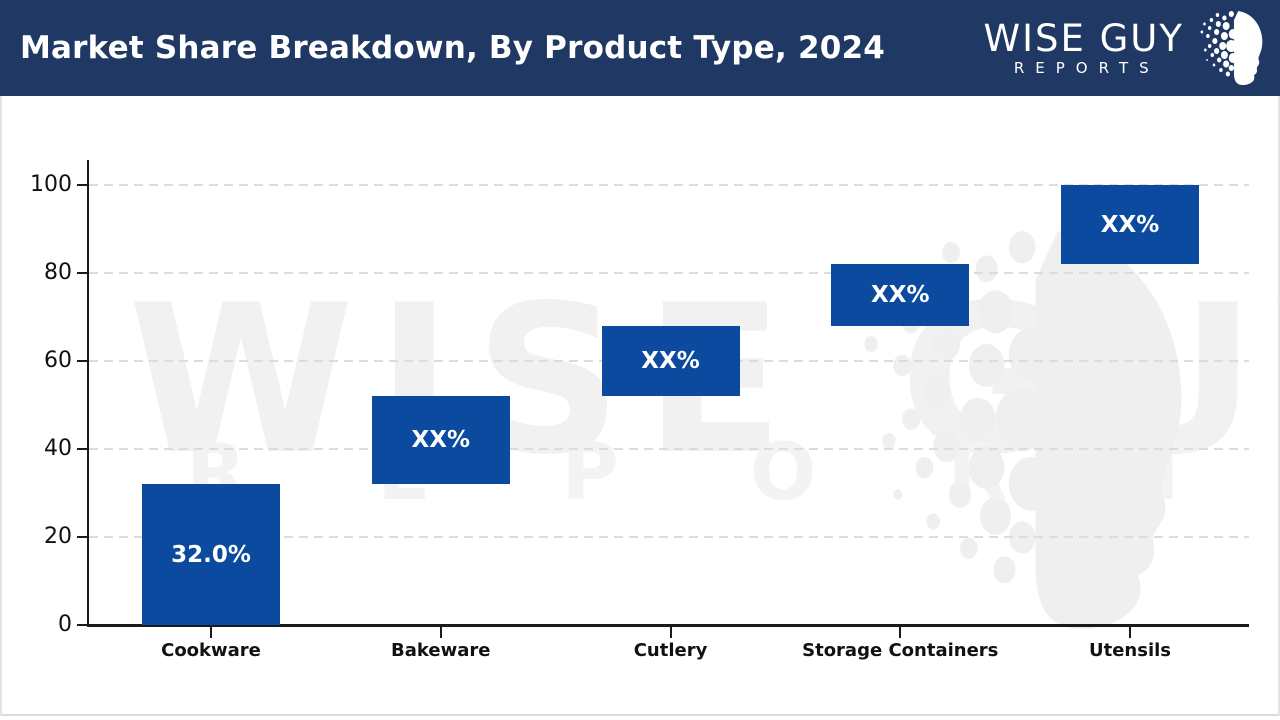 This screenshot has width=1280, height=720. I want to click on x-category-label-storage-containers: Storage Containers, so click(900, 650).